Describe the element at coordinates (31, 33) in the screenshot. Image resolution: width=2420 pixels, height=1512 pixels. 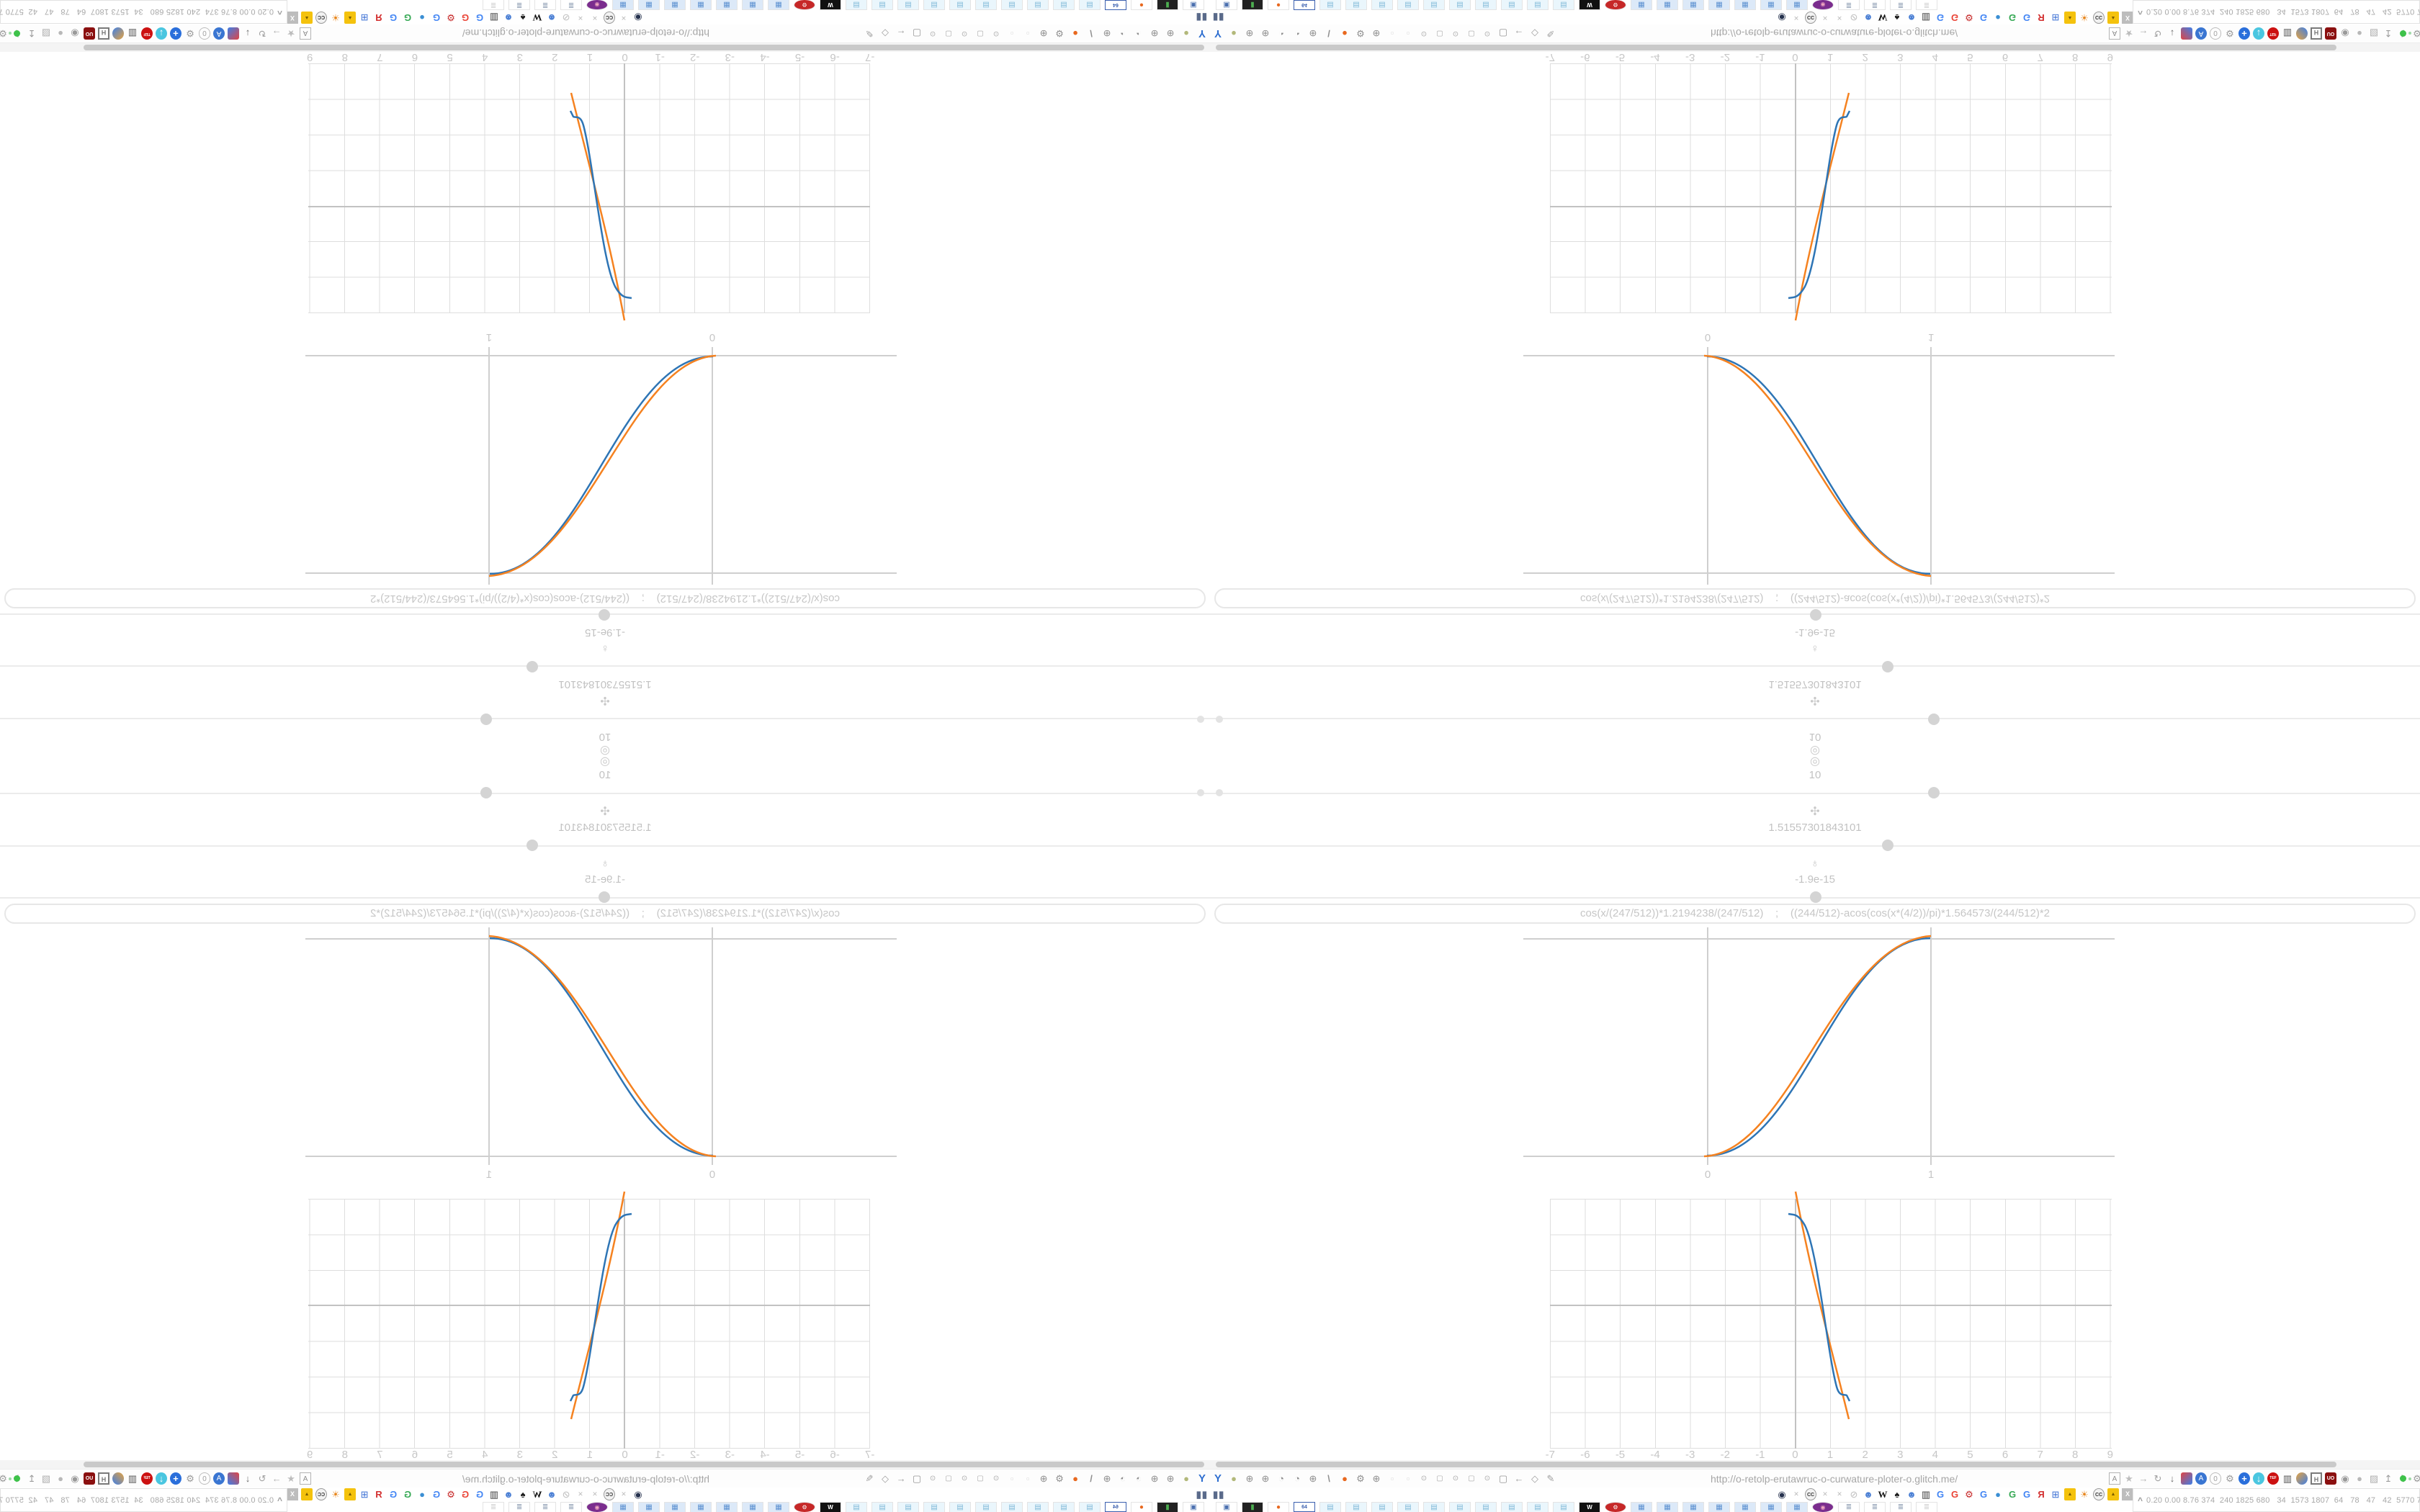
I see `extension-icon: ↥` at that location.